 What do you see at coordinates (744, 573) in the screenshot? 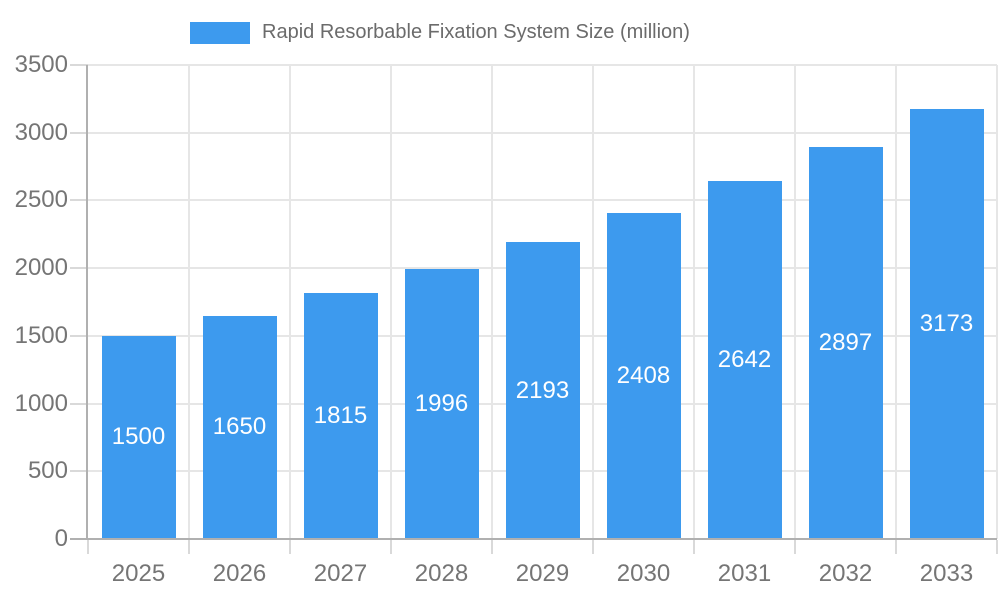
I see `x-axis-label: 2031` at bounding box center [744, 573].